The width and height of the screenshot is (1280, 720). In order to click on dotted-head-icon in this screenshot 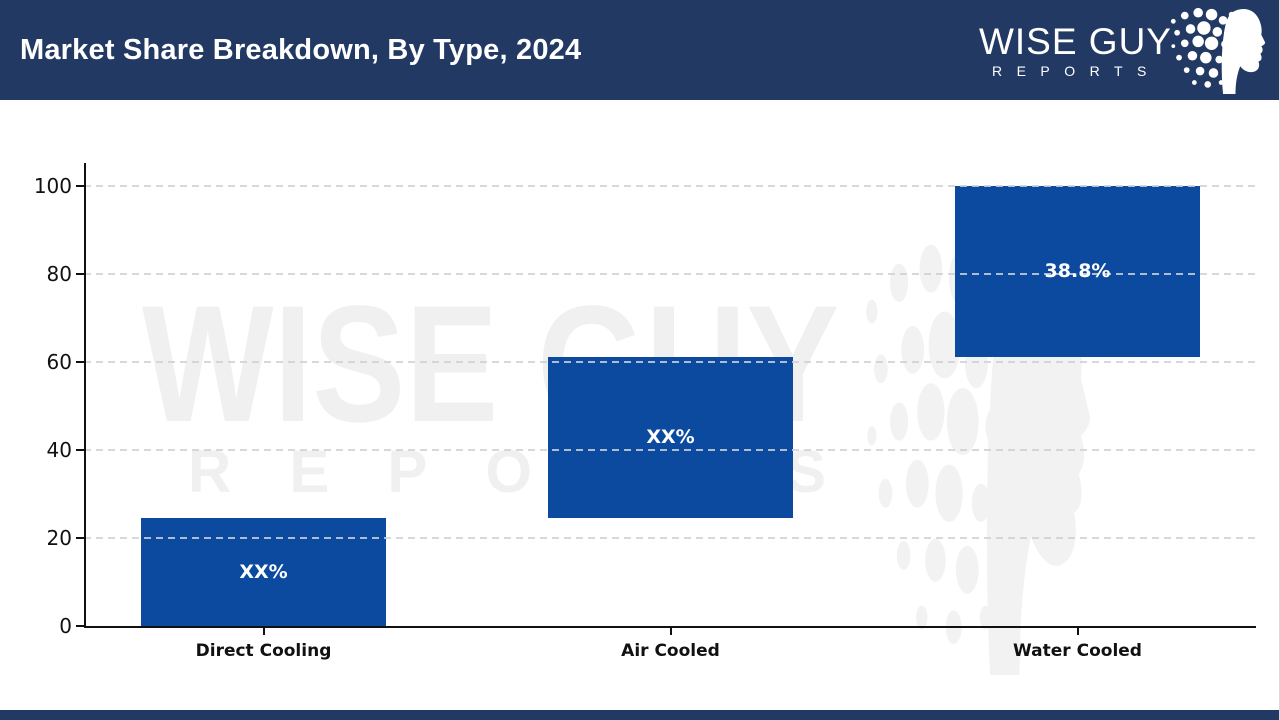, I will do `click(1218, 50)`.